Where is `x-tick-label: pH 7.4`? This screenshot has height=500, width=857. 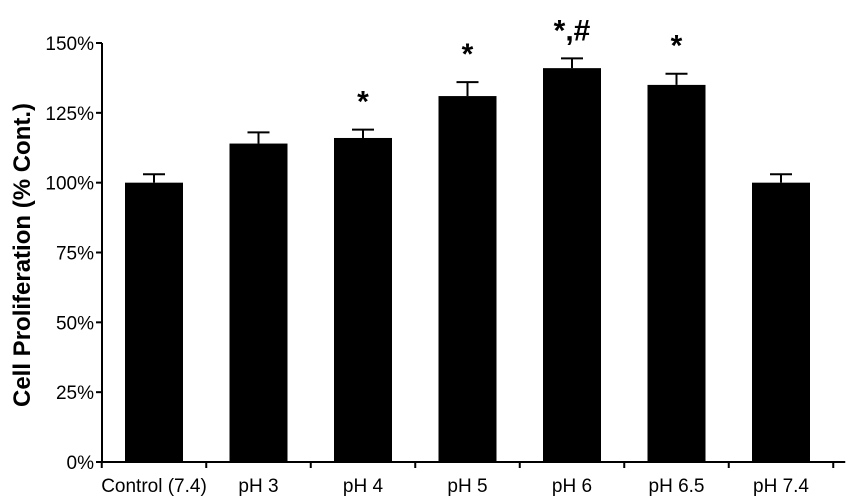 x-tick-label: pH 7.4 is located at coordinates (781, 486).